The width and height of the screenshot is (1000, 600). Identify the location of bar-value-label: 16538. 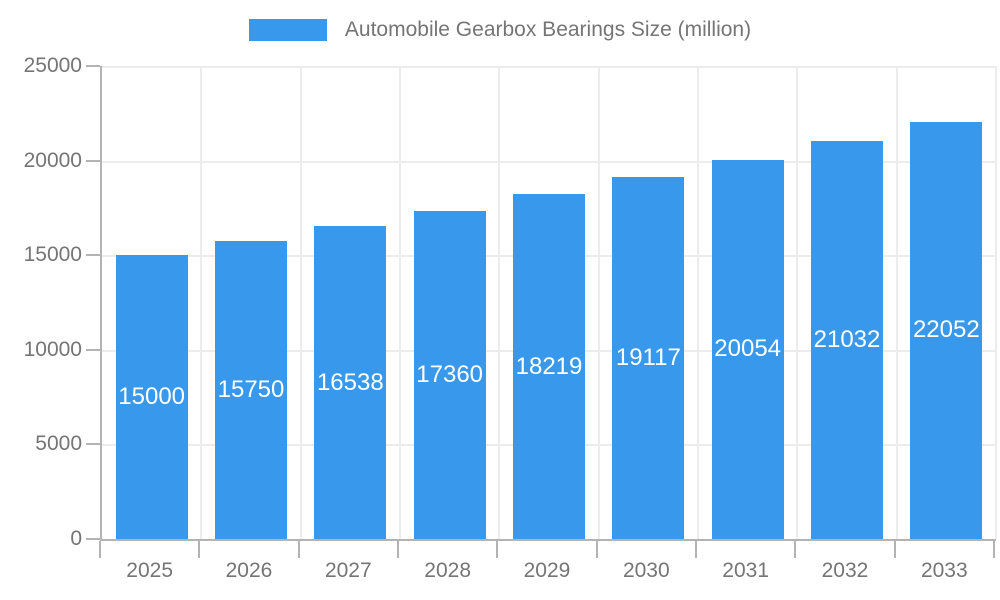
(350, 382).